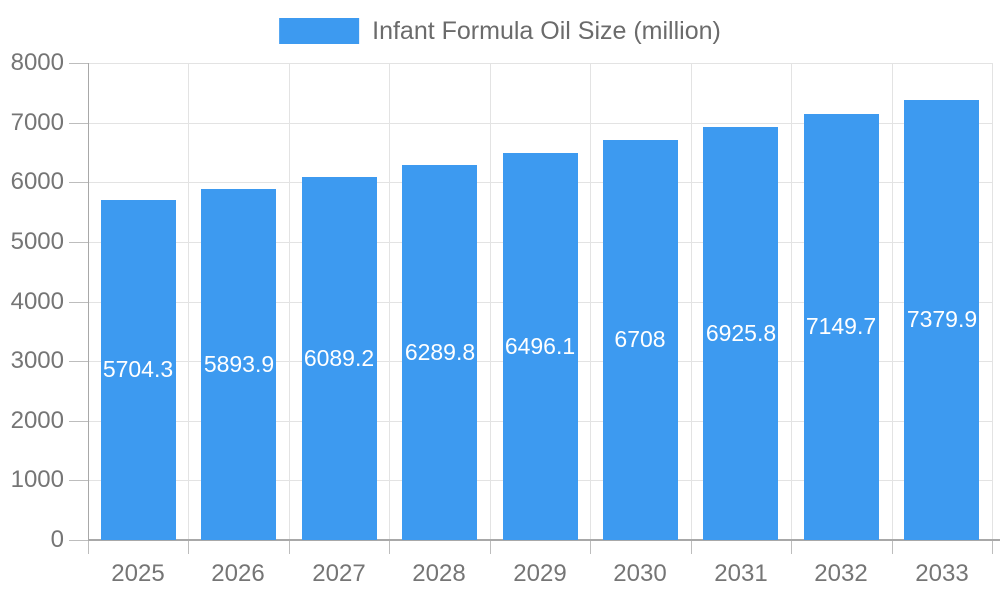  What do you see at coordinates (37, 62) in the screenshot?
I see `y-axis-label: 8000` at bounding box center [37, 62].